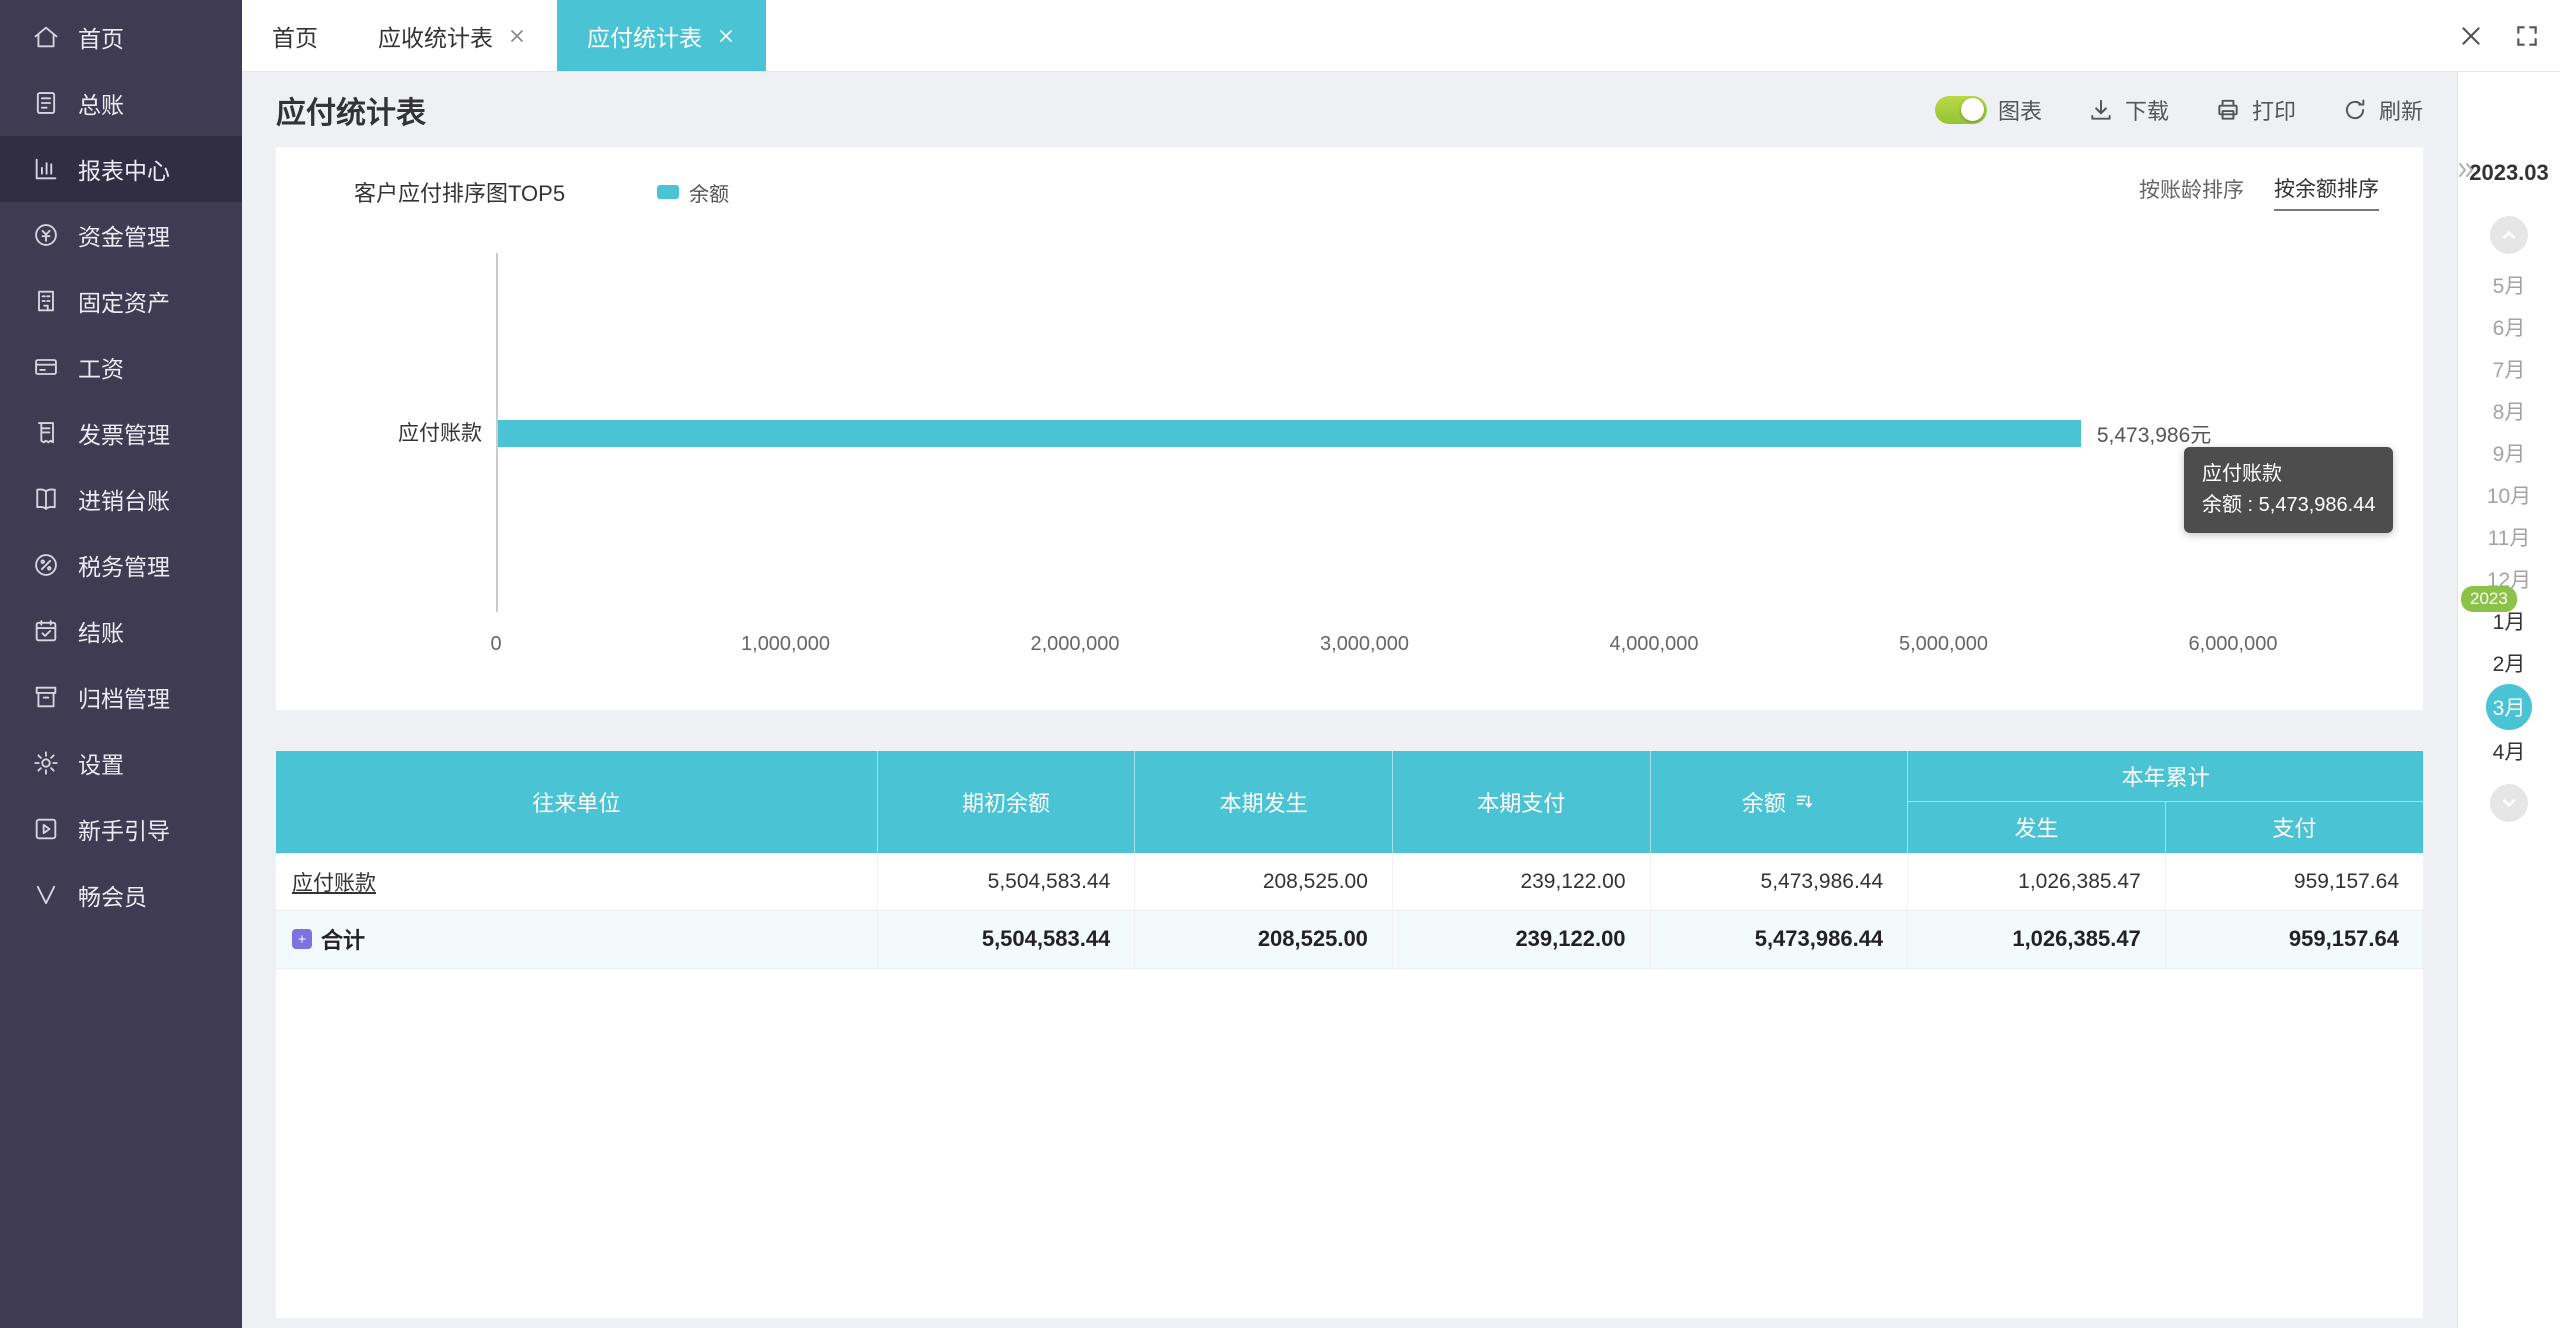 This screenshot has width=2560, height=1328. Describe the element at coordinates (2294, 882) in the screenshot. I see `cell-ytd-paid: 959,157.64` at that location.